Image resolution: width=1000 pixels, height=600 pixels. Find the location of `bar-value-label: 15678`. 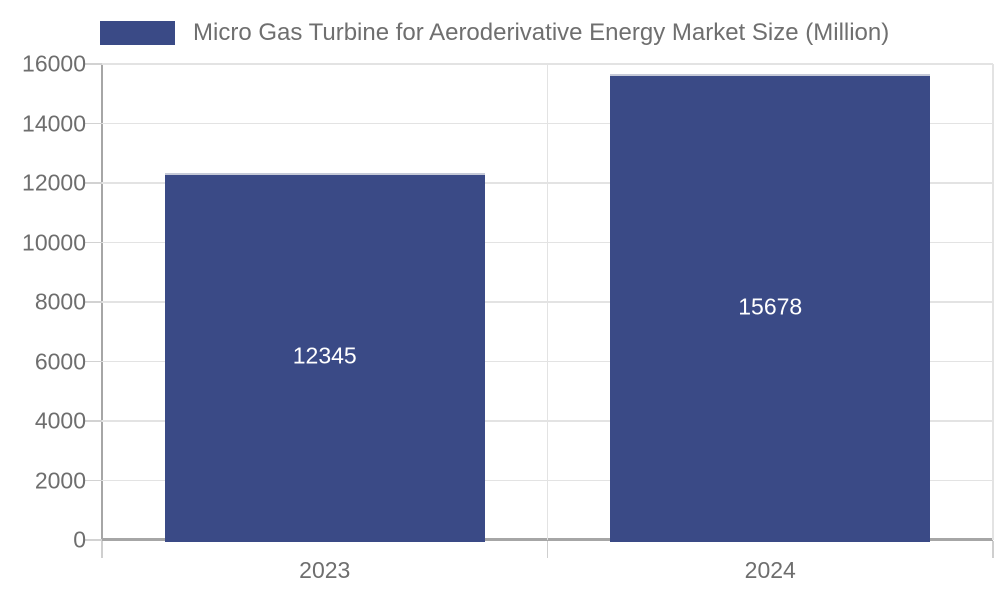

bar-value-label: 15678 is located at coordinates (770, 306).